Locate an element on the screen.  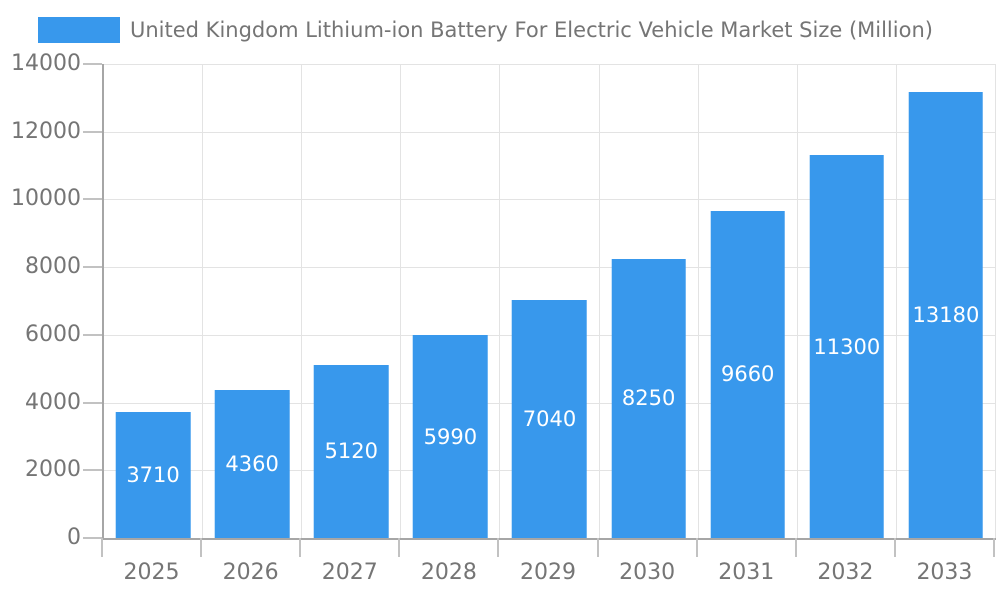
y-axis-label: 12000 is located at coordinates (46, 131).